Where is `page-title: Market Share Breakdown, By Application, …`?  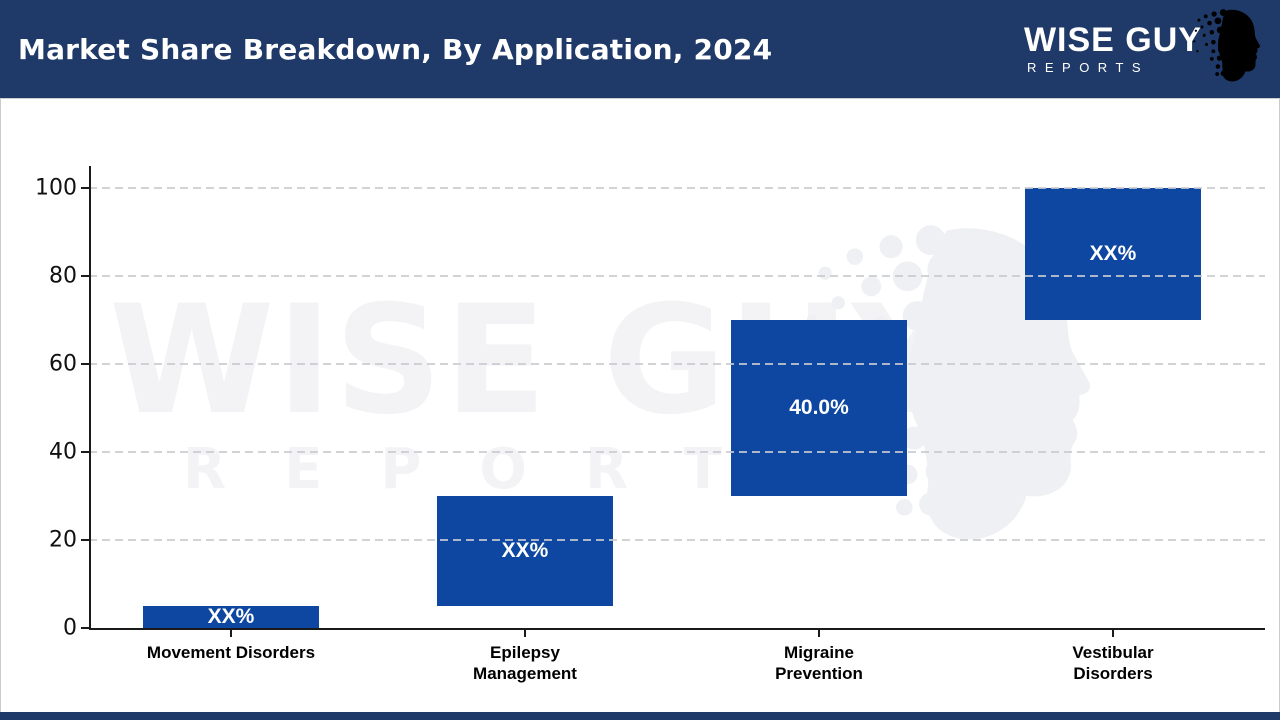
page-title: Market Share Breakdown, By Application, … is located at coordinates (395, 49).